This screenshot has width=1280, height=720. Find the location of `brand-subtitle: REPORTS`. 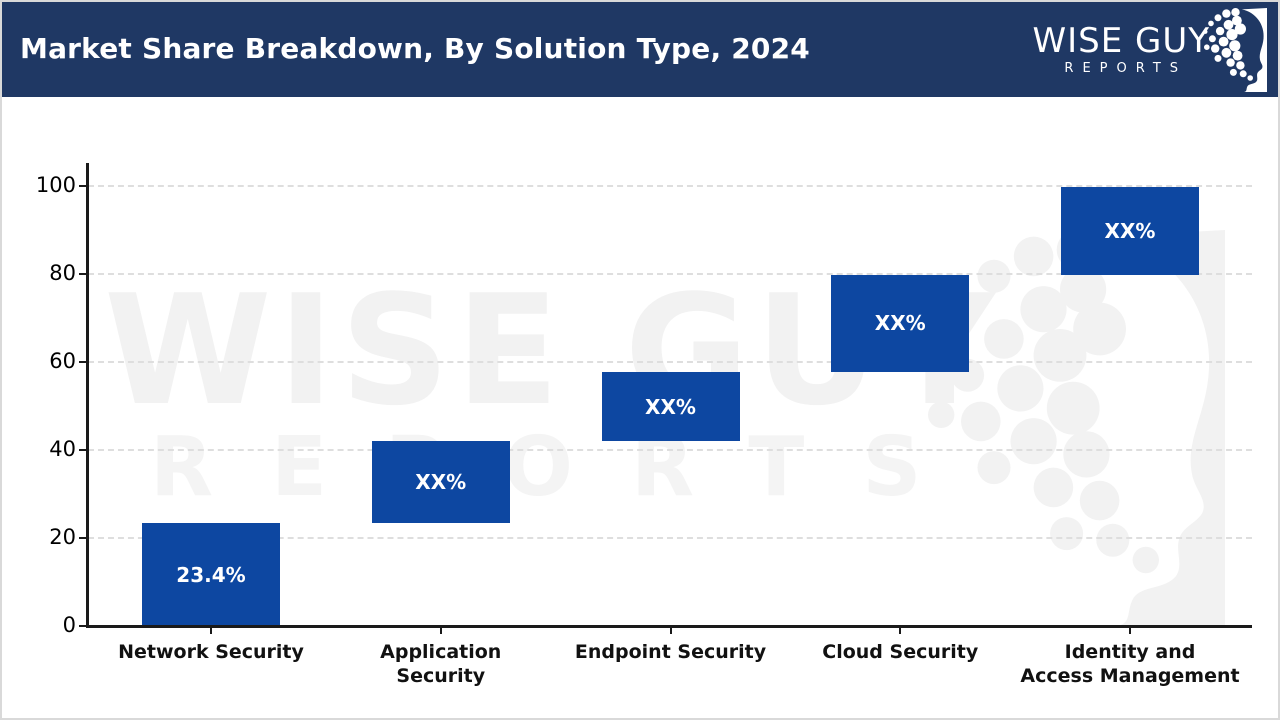

brand-subtitle: REPORTS is located at coordinates (1126, 68).